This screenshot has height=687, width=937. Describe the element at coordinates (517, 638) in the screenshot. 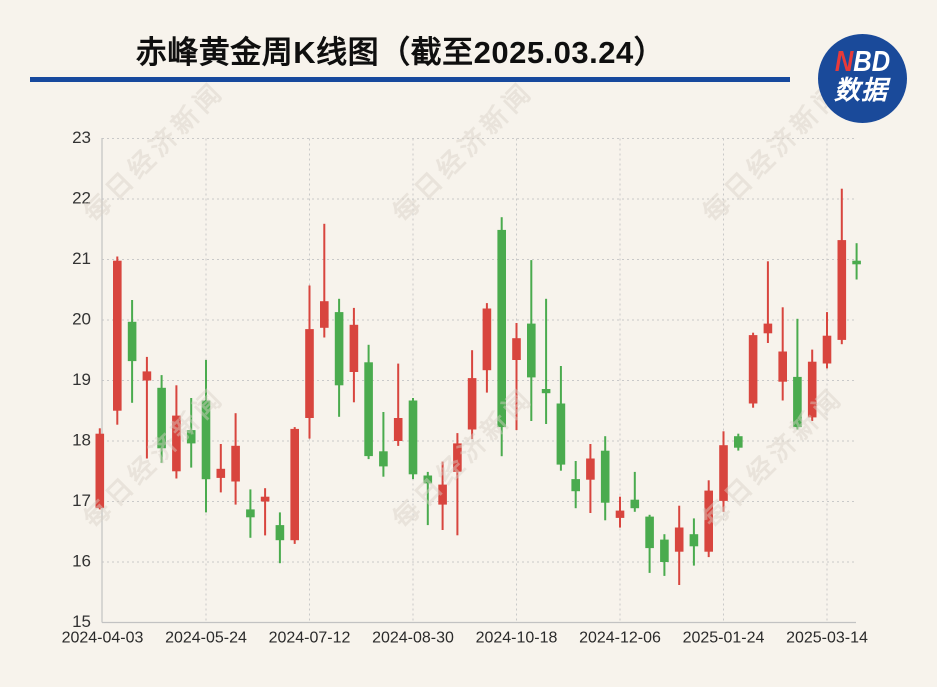

I see `svg-text: 2024-10-18` at that location.